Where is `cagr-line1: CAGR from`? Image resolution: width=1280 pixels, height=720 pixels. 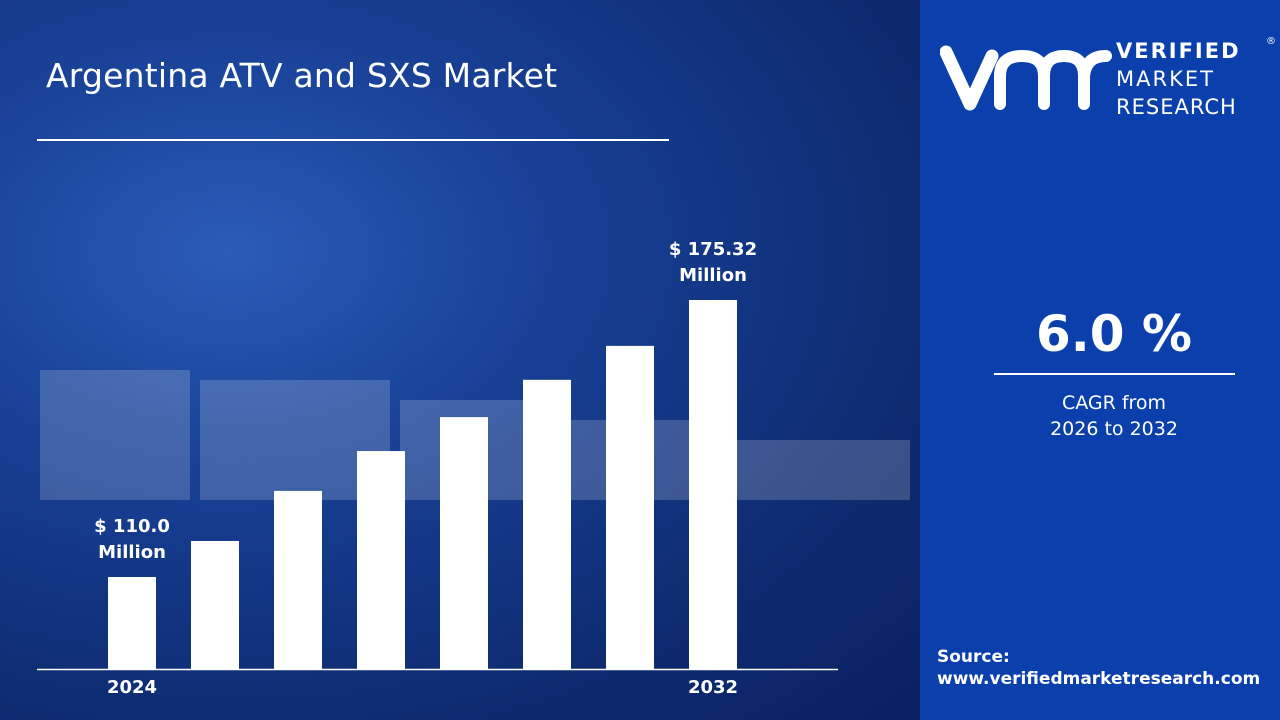 cagr-line1: CAGR from is located at coordinates (1114, 403).